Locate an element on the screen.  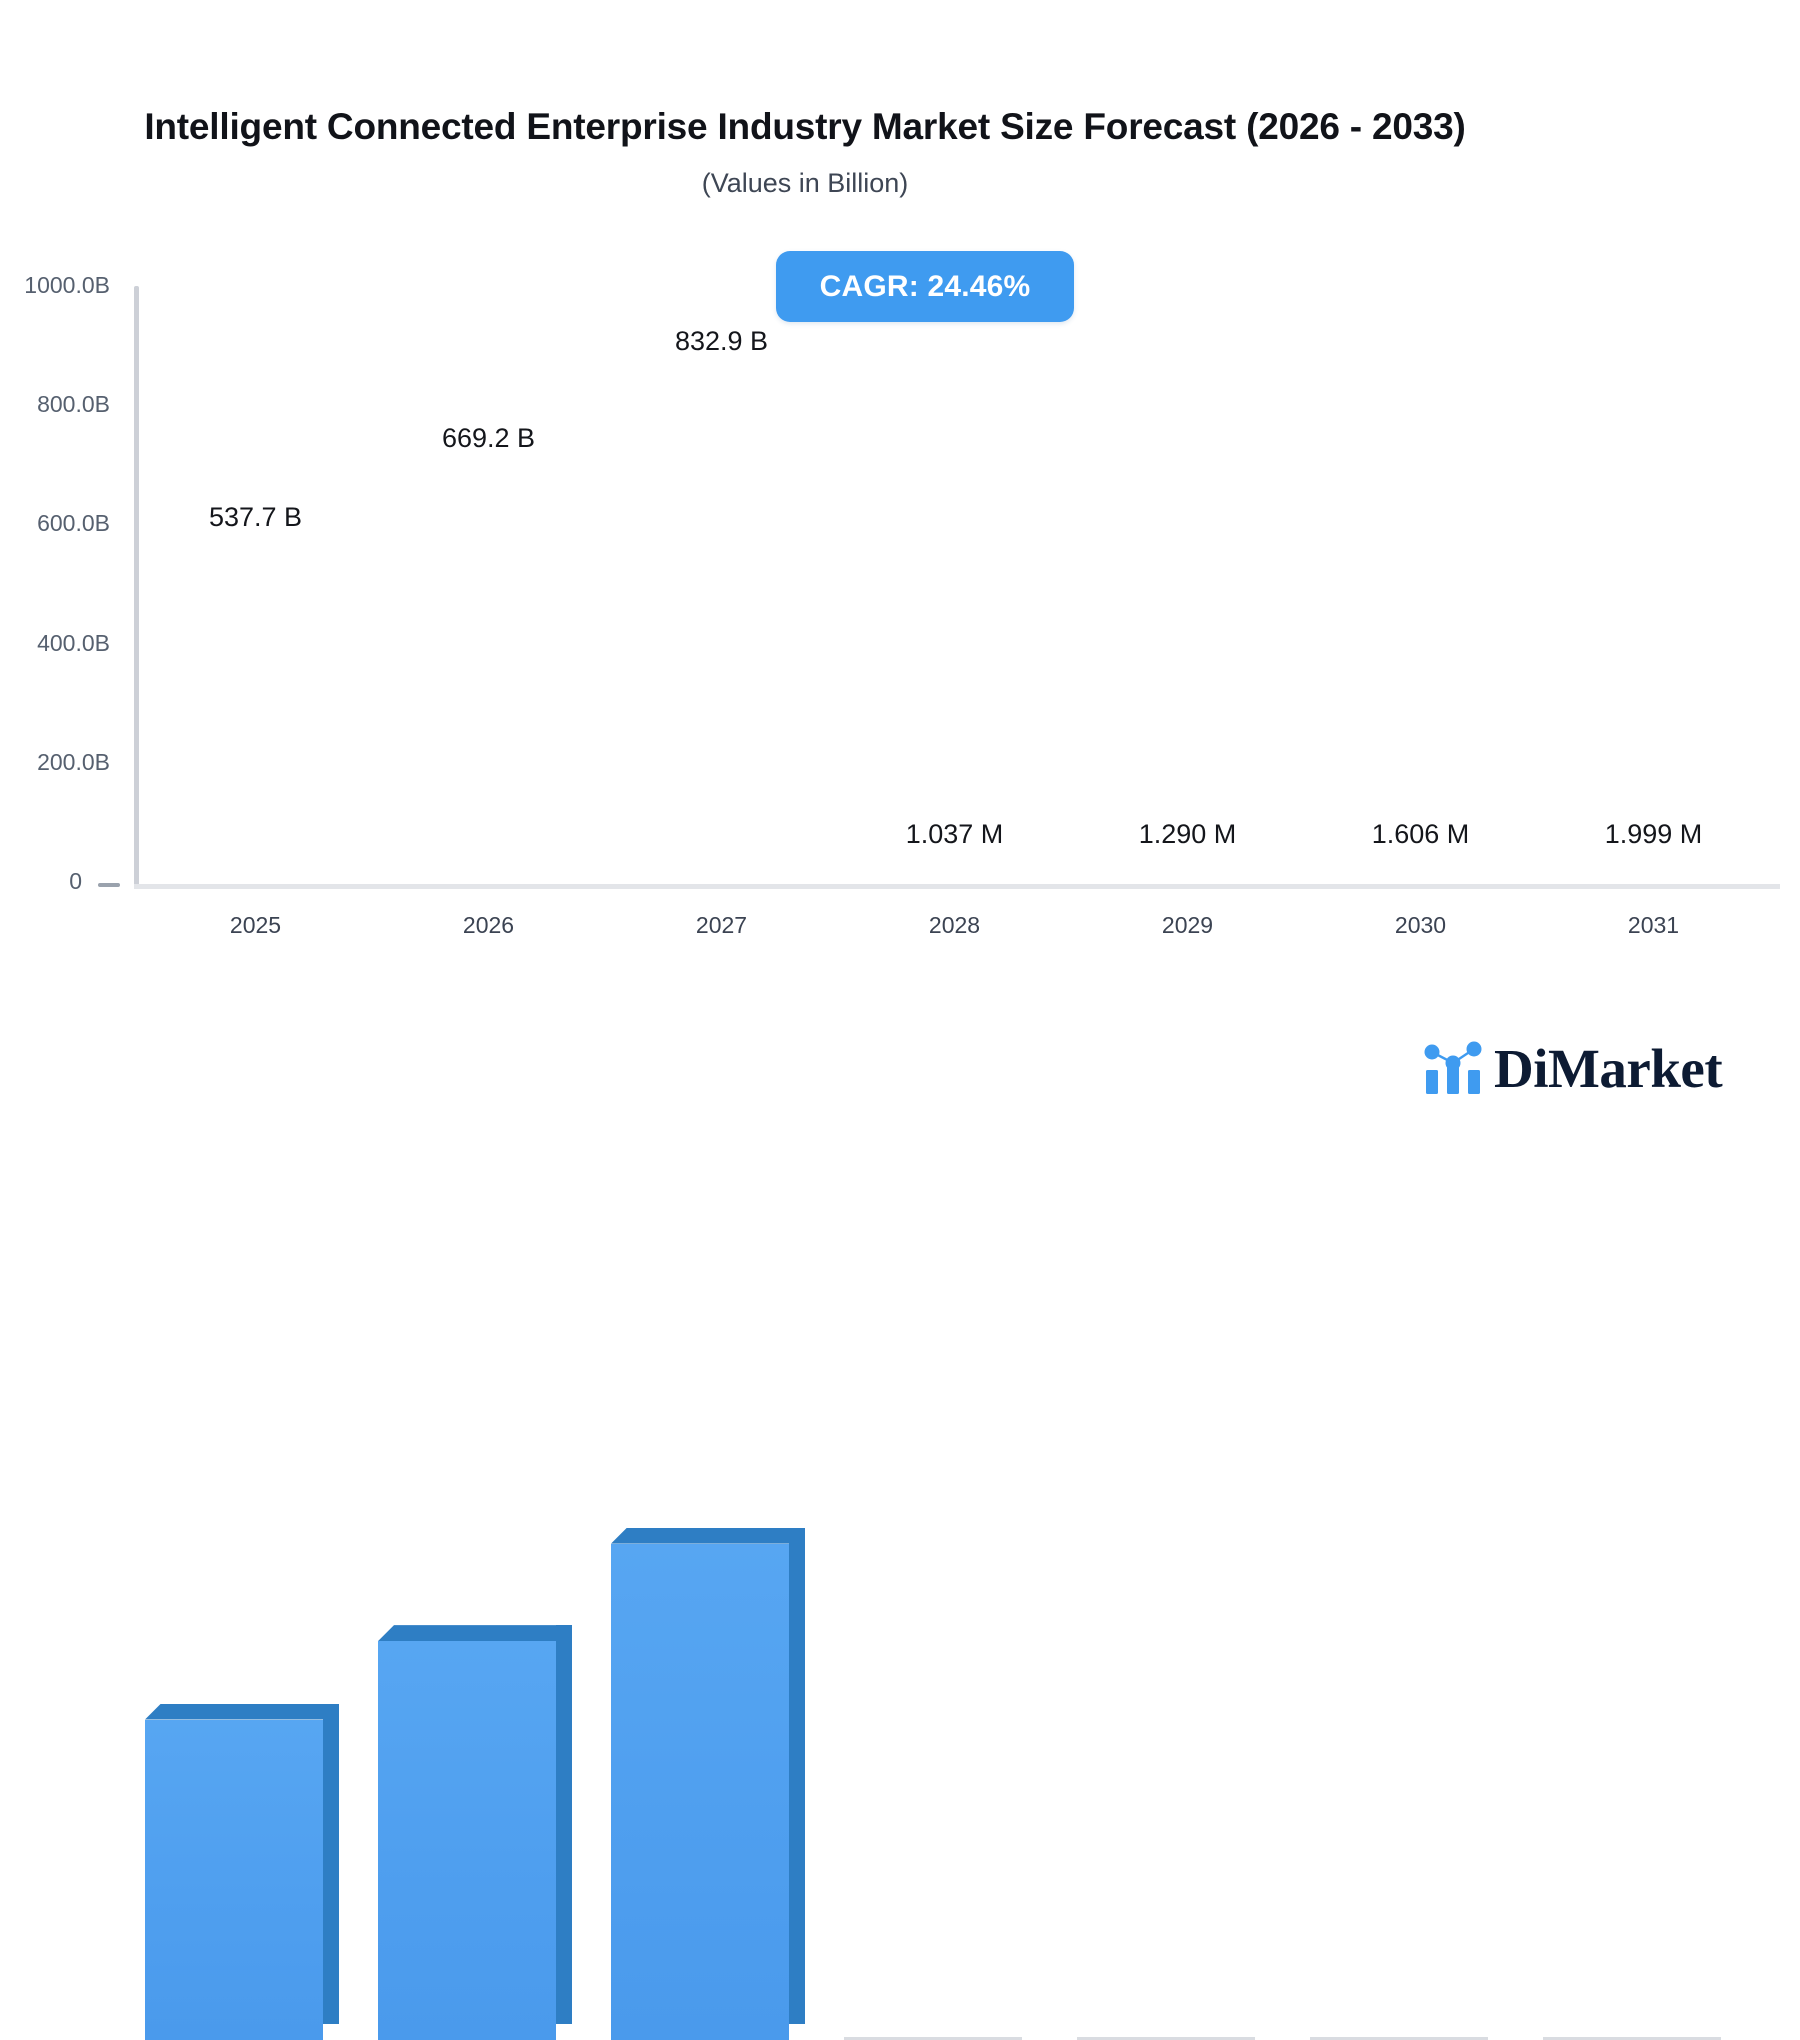
y-axis-tick-label: 1000.0B is located at coordinates (67, 285).